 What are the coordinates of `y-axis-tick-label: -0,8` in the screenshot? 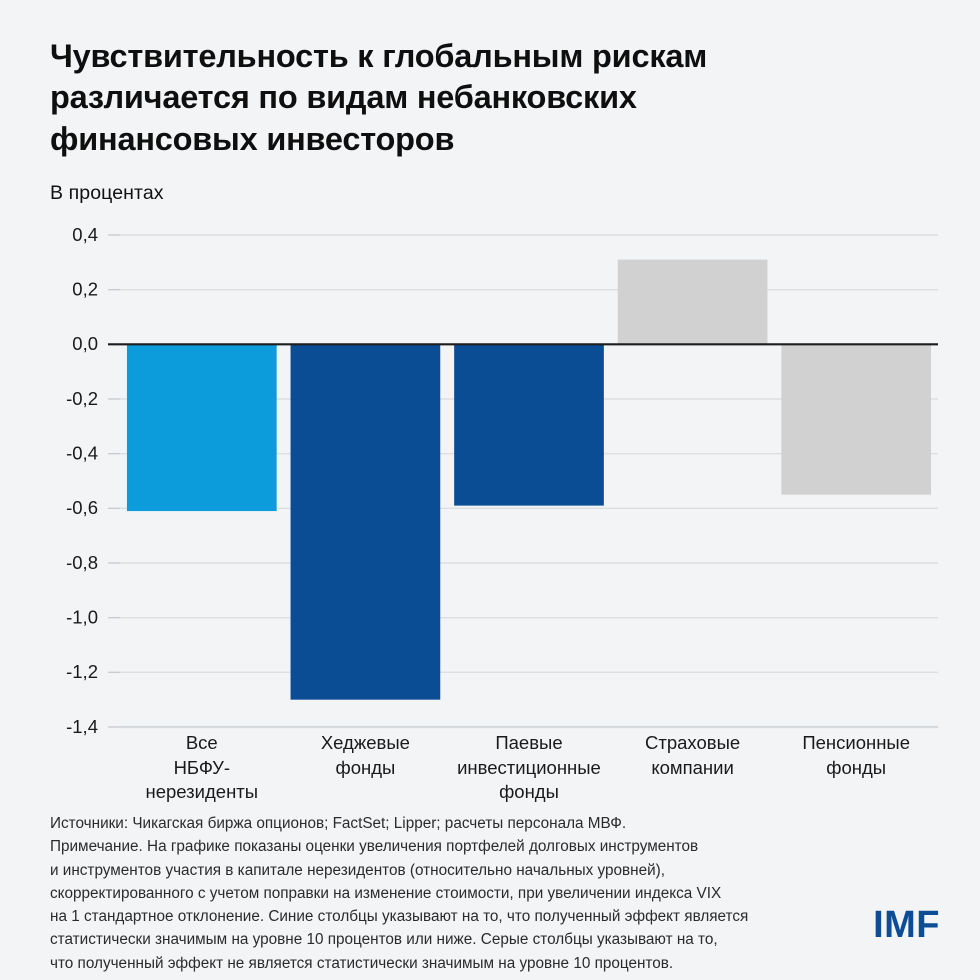 It's located at (82, 562).